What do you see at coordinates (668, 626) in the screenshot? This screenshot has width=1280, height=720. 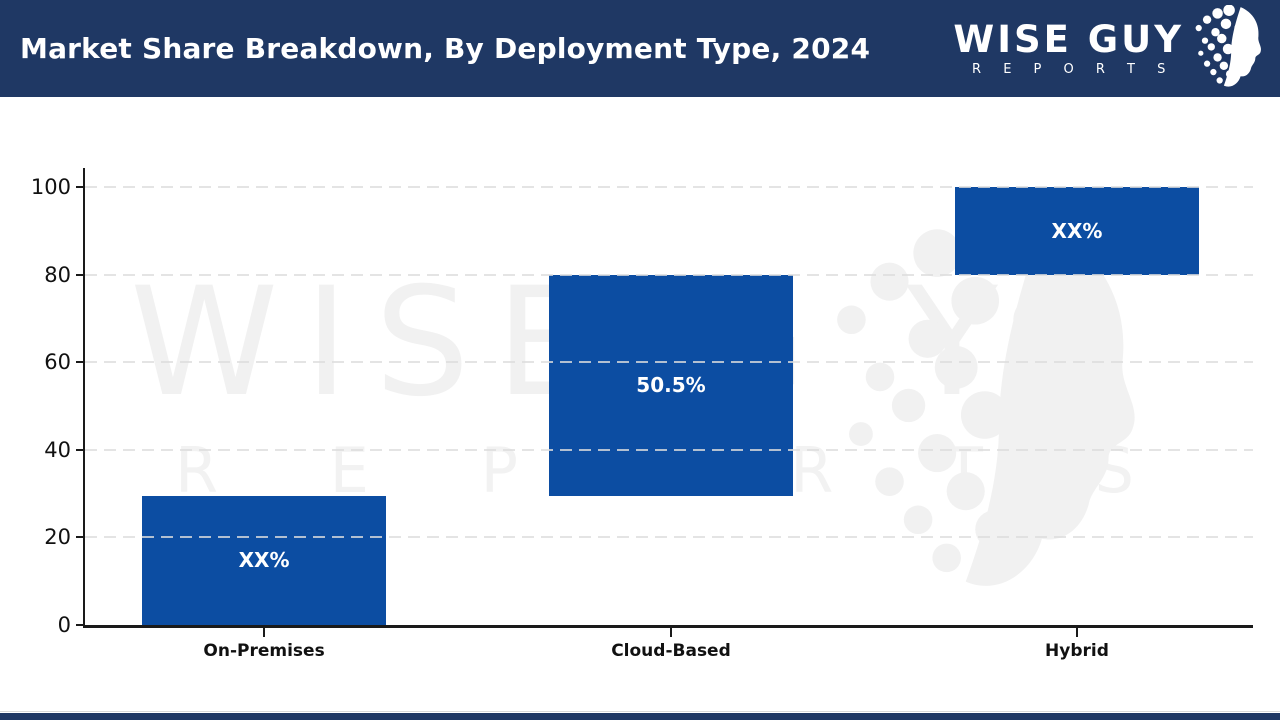 I see `x-axis-line` at bounding box center [668, 626].